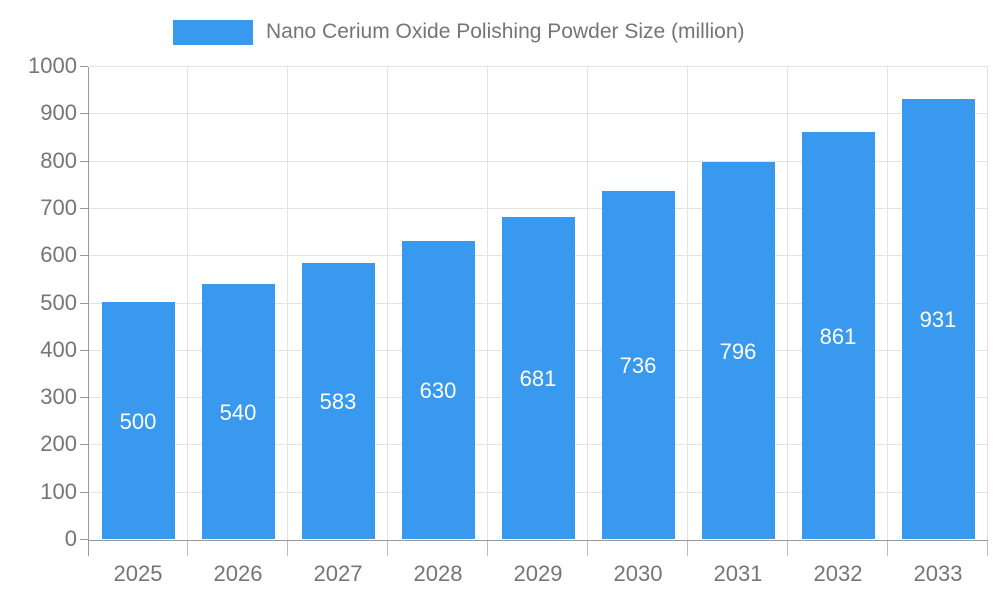 The height and width of the screenshot is (600, 1000). What do you see at coordinates (338, 573) in the screenshot?
I see `x-axis-tick-label: 2027` at bounding box center [338, 573].